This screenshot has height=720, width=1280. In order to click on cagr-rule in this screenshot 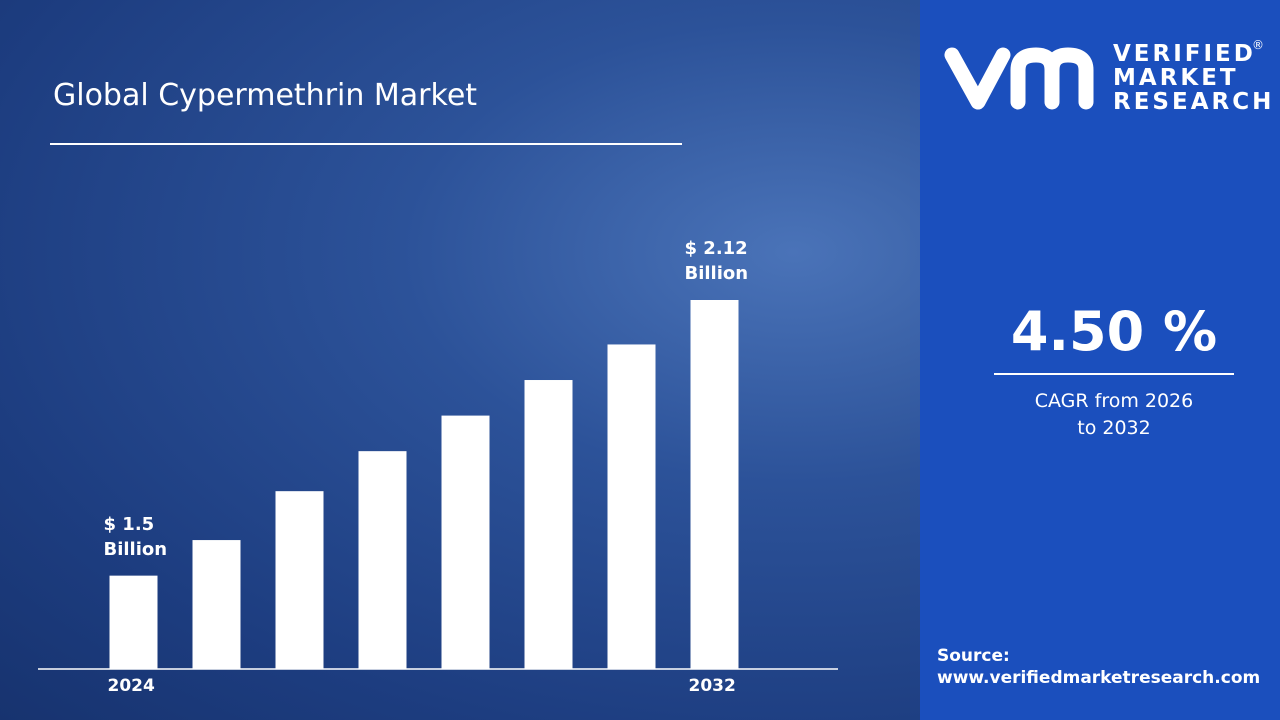, I will do `click(1114, 374)`.